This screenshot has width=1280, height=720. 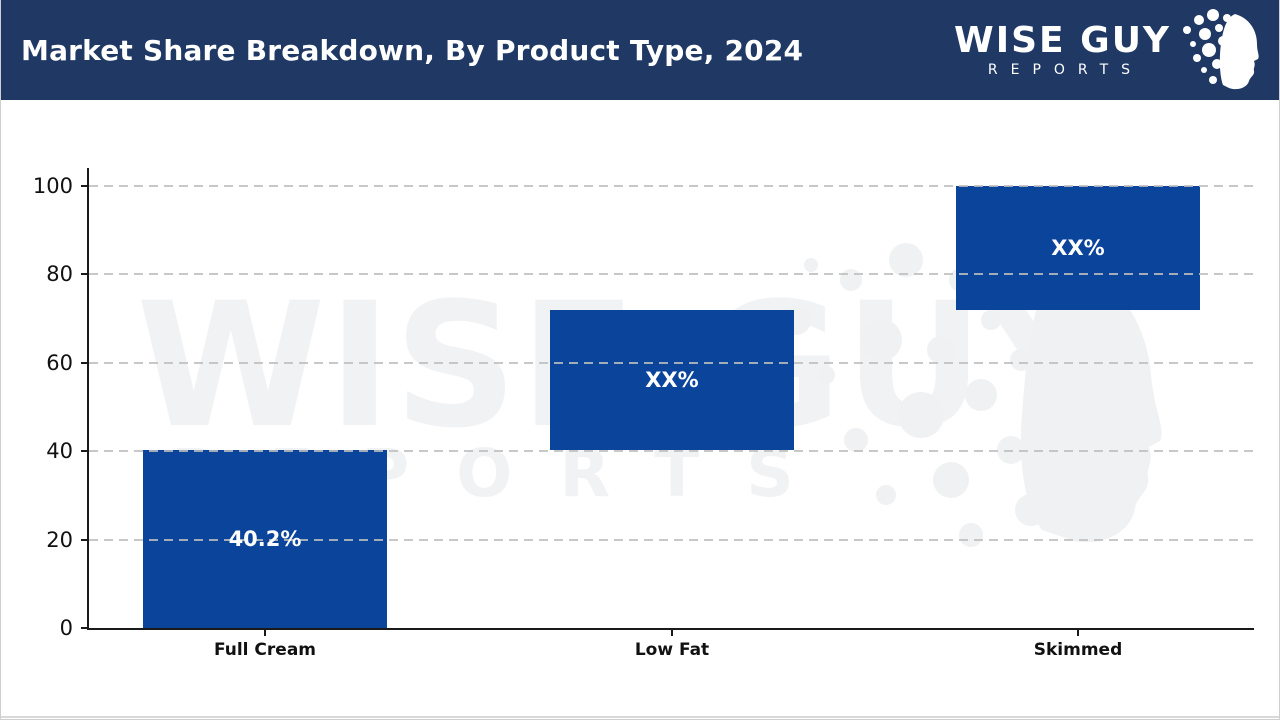 I want to click on y-axis-tick-label: 60, so click(x=59, y=362).